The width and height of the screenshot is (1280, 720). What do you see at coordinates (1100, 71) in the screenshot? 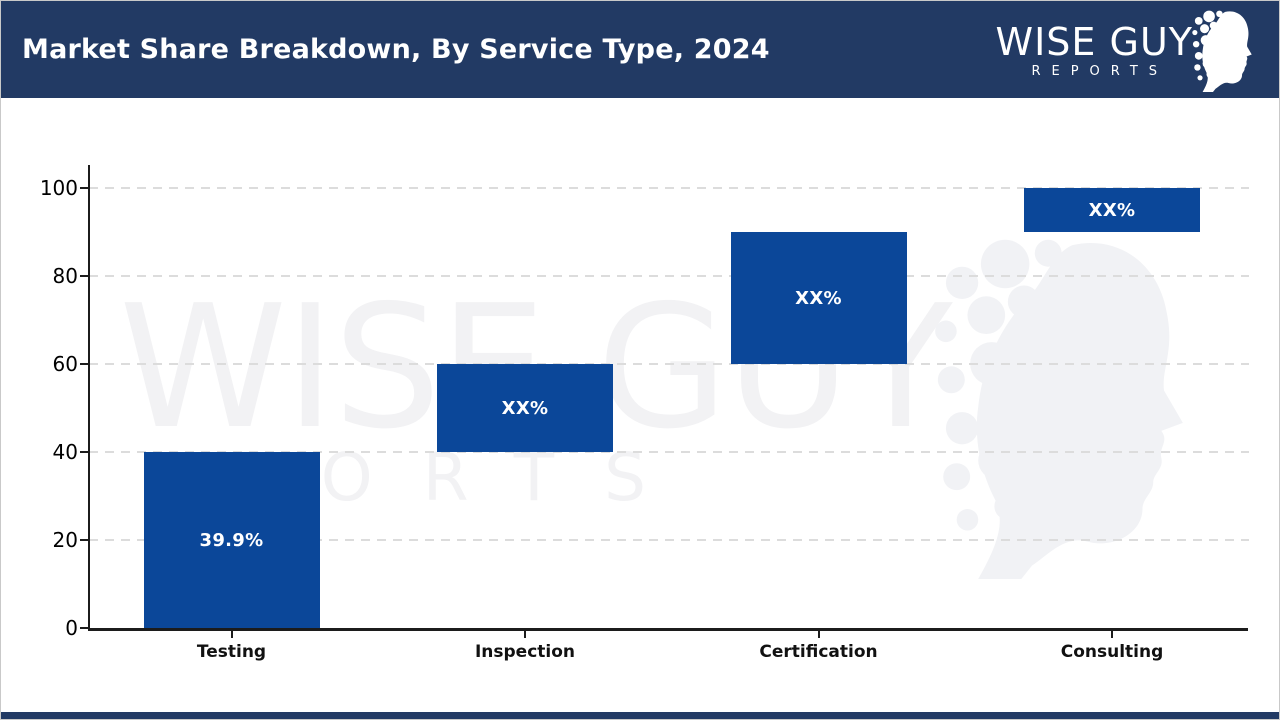
I see `brand-subname: REPORTS` at bounding box center [1100, 71].